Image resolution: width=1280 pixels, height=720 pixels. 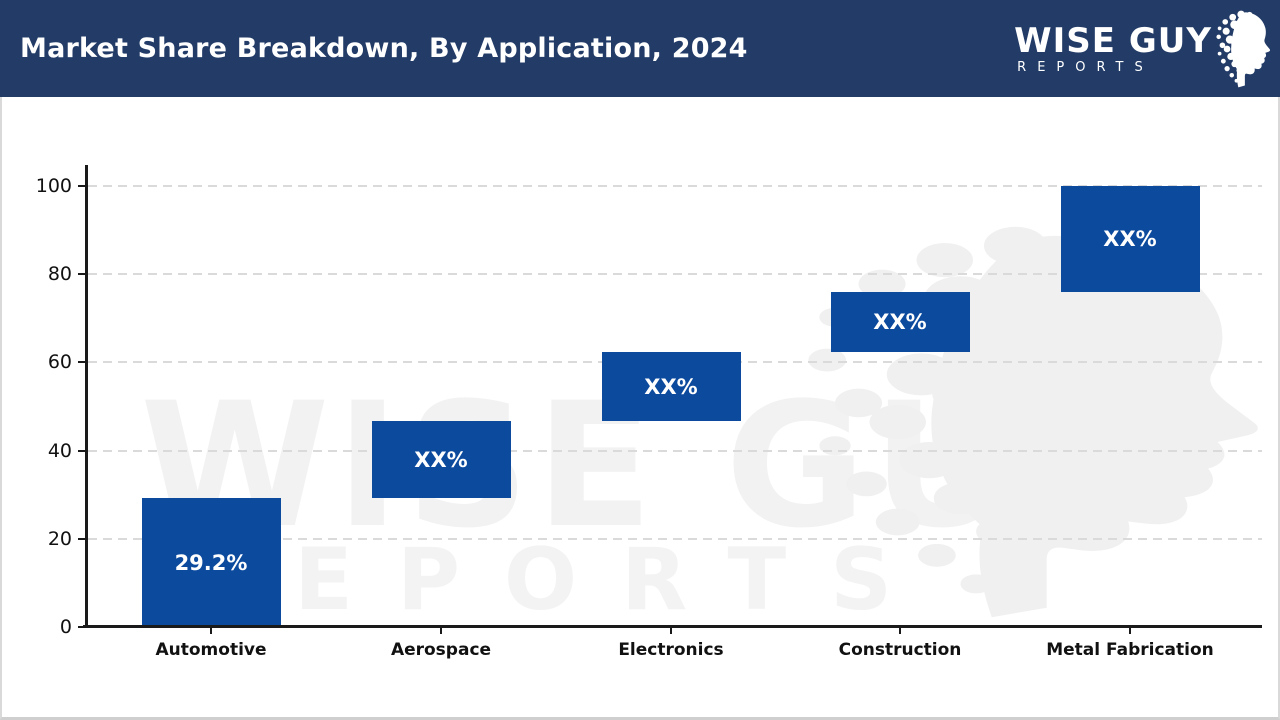 What do you see at coordinates (560, 580) in the screenshot?
I see `watermark-subtext: REPORTS` at bounding box center [560, 580].